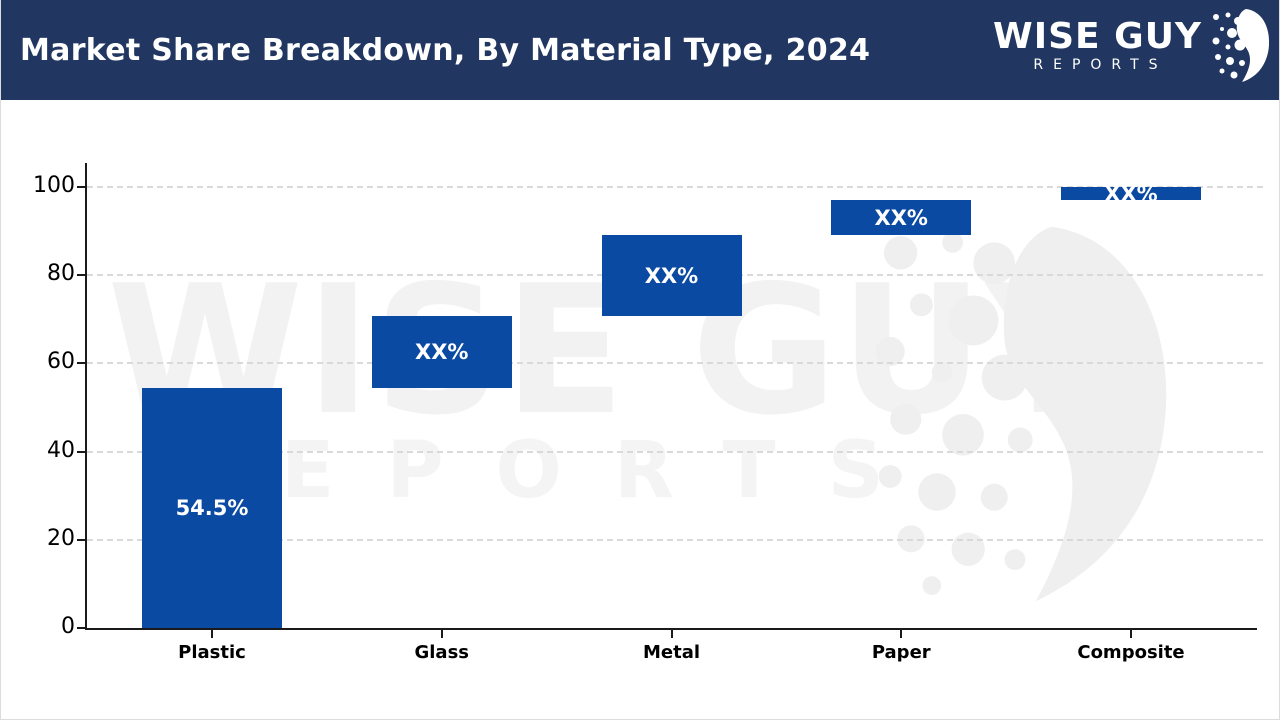  Describe the element at coordinates (68, 626) in the screenshot. I see `y-tick-label: 0` at that location.